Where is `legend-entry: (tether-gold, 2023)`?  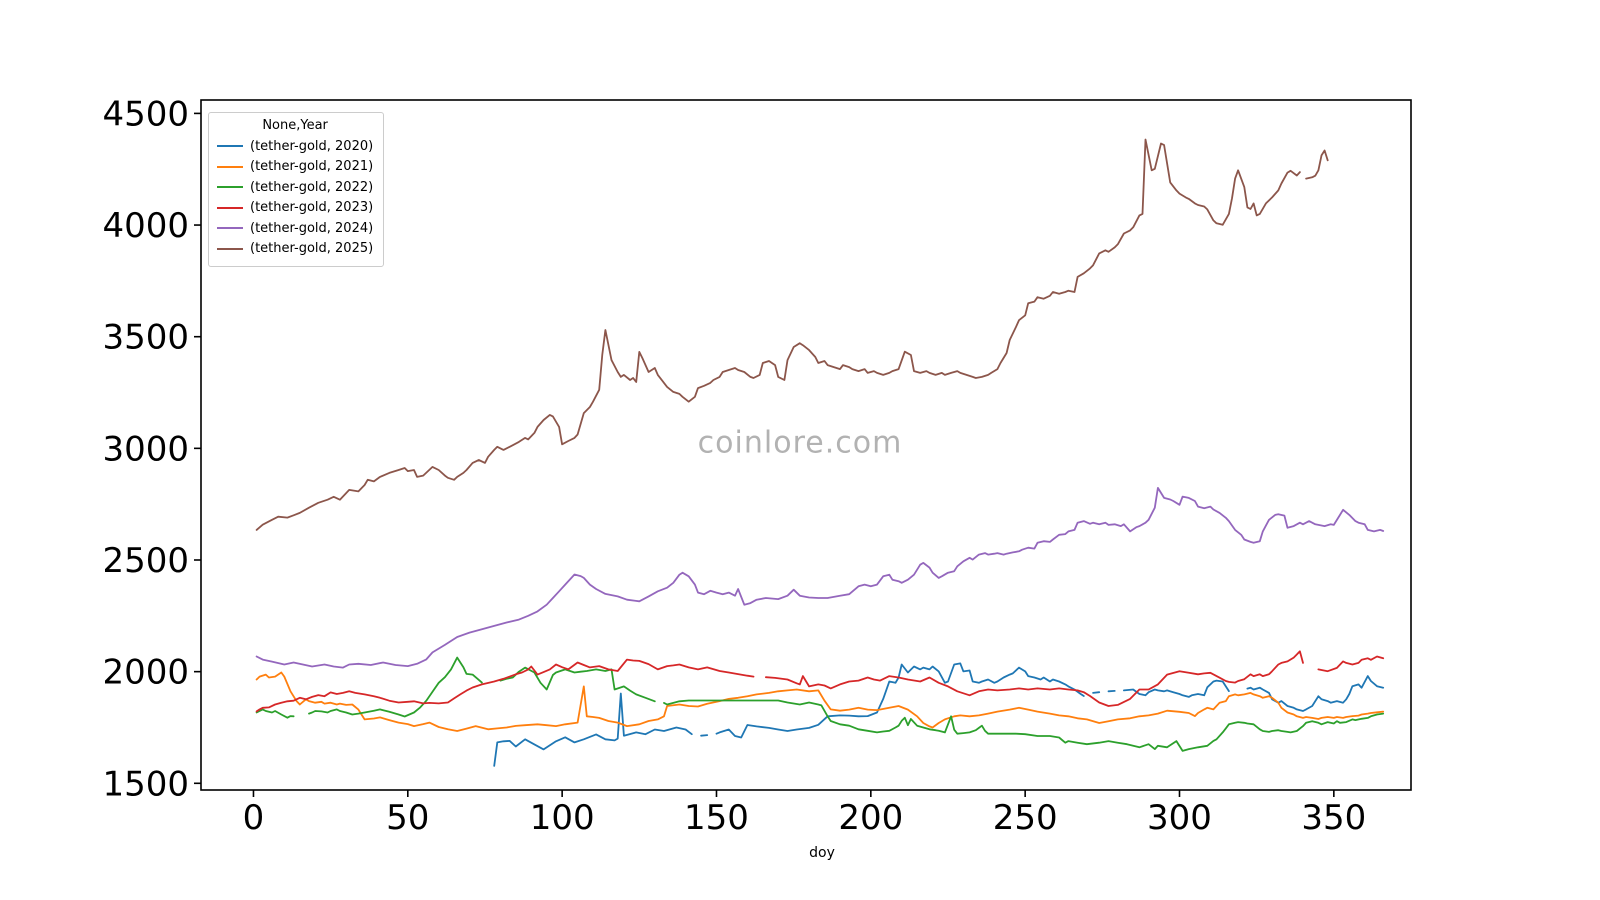 legend-entry: (tether-gold, 2023) is located at coordinates (295, 208).